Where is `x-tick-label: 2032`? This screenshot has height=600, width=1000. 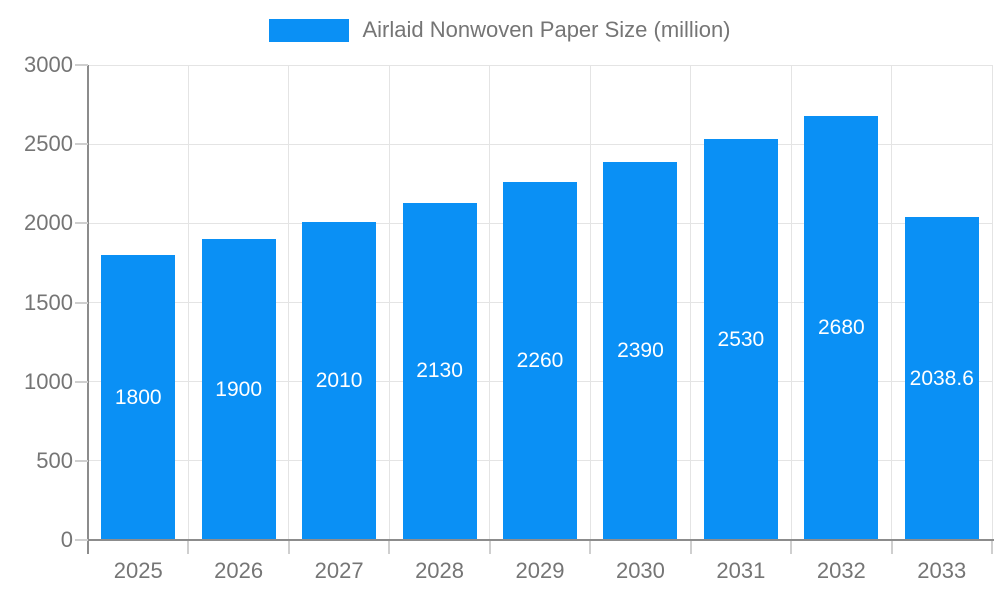 x-tick-label: 2032 is located at coordinates (841, 570).